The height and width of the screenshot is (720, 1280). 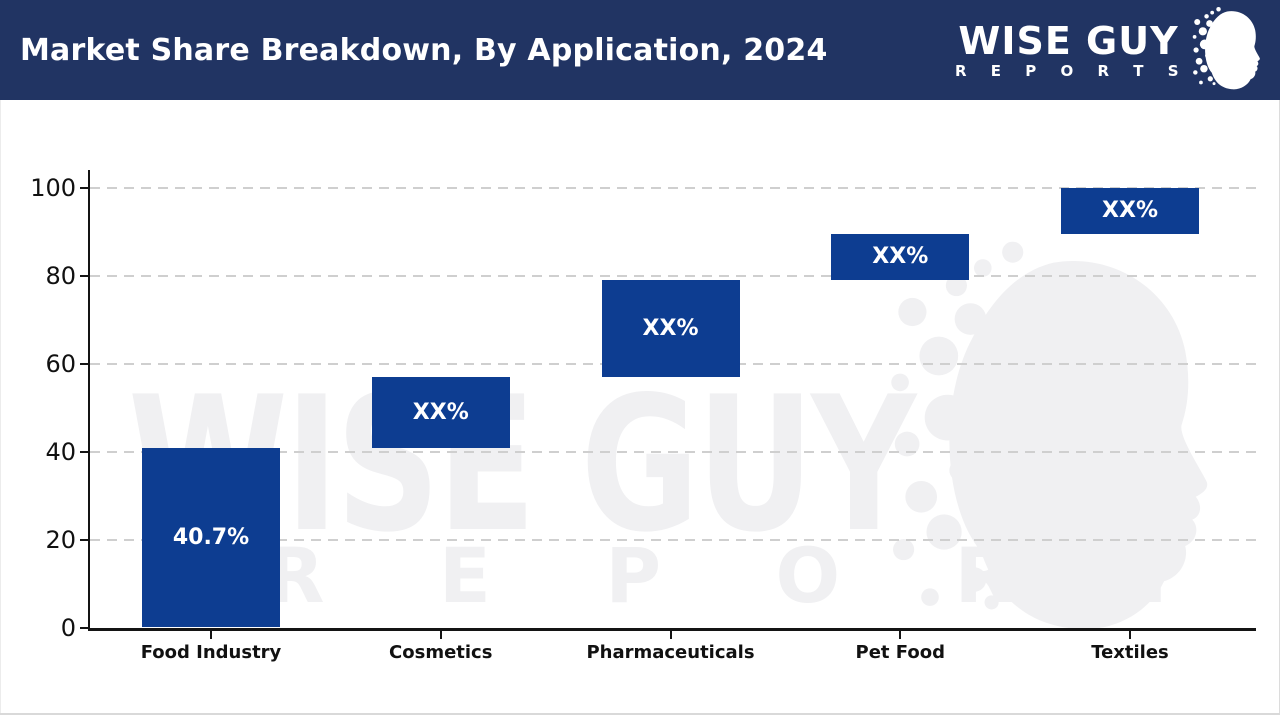 What do you see at coordinates (1130, 652) in the screenshot?
I see `x-category-label: Textiles` at bounding box center [1130, 652].